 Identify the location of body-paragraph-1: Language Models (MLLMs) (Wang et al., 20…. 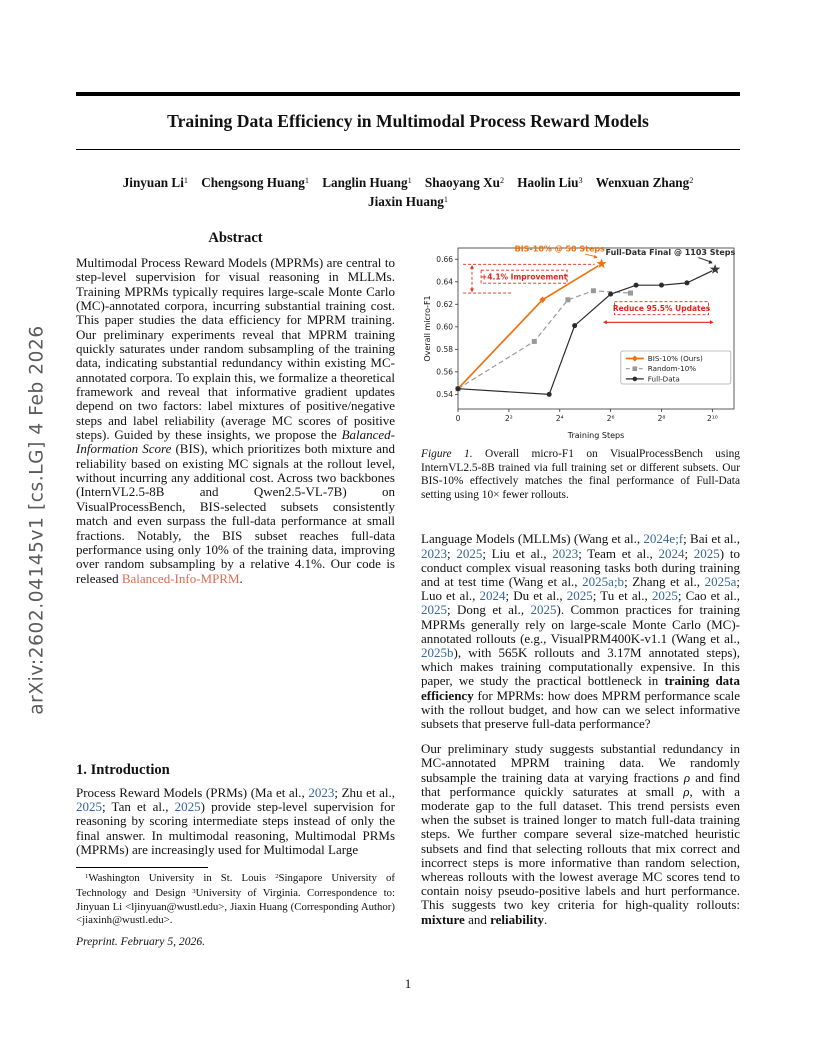
(580, 631).